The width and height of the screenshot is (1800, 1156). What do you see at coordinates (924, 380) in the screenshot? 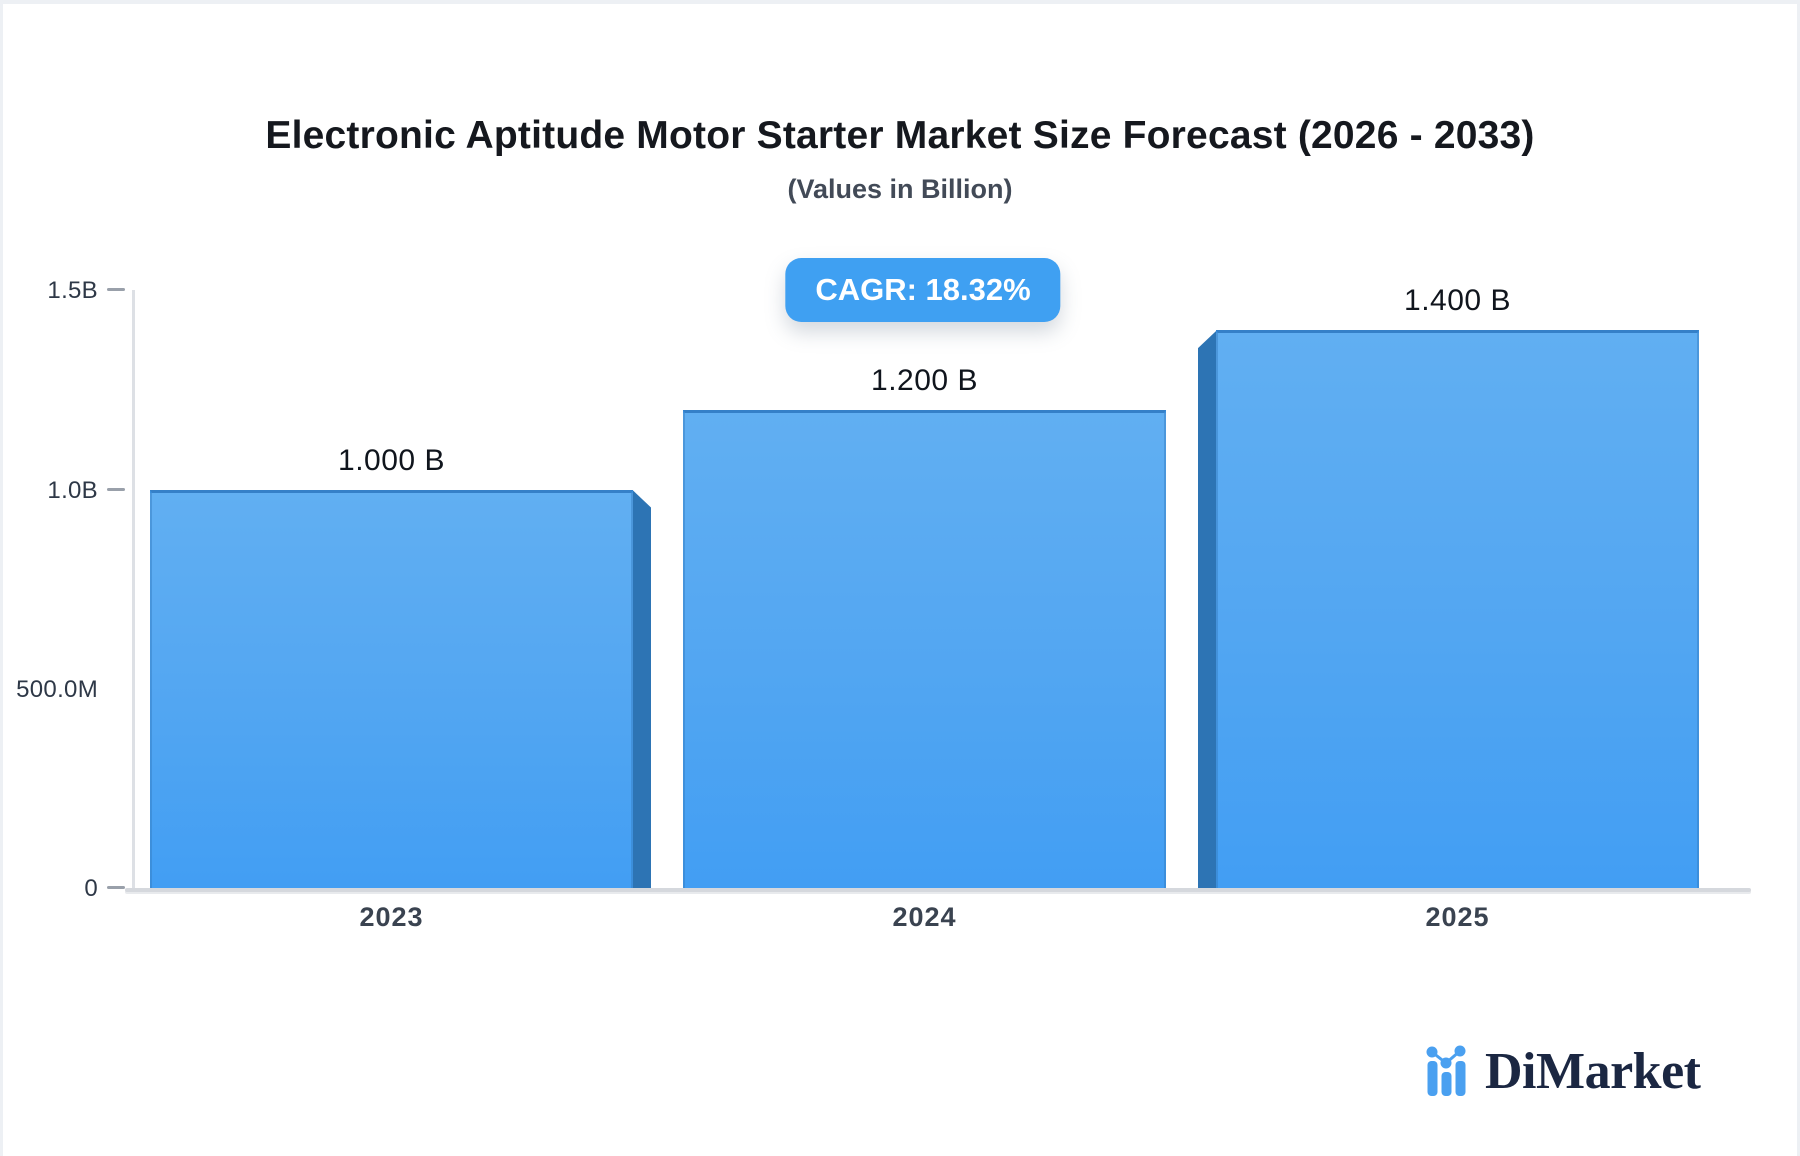
I see `bar-value-label: 1.200 B` at bounding box center [924, 380].